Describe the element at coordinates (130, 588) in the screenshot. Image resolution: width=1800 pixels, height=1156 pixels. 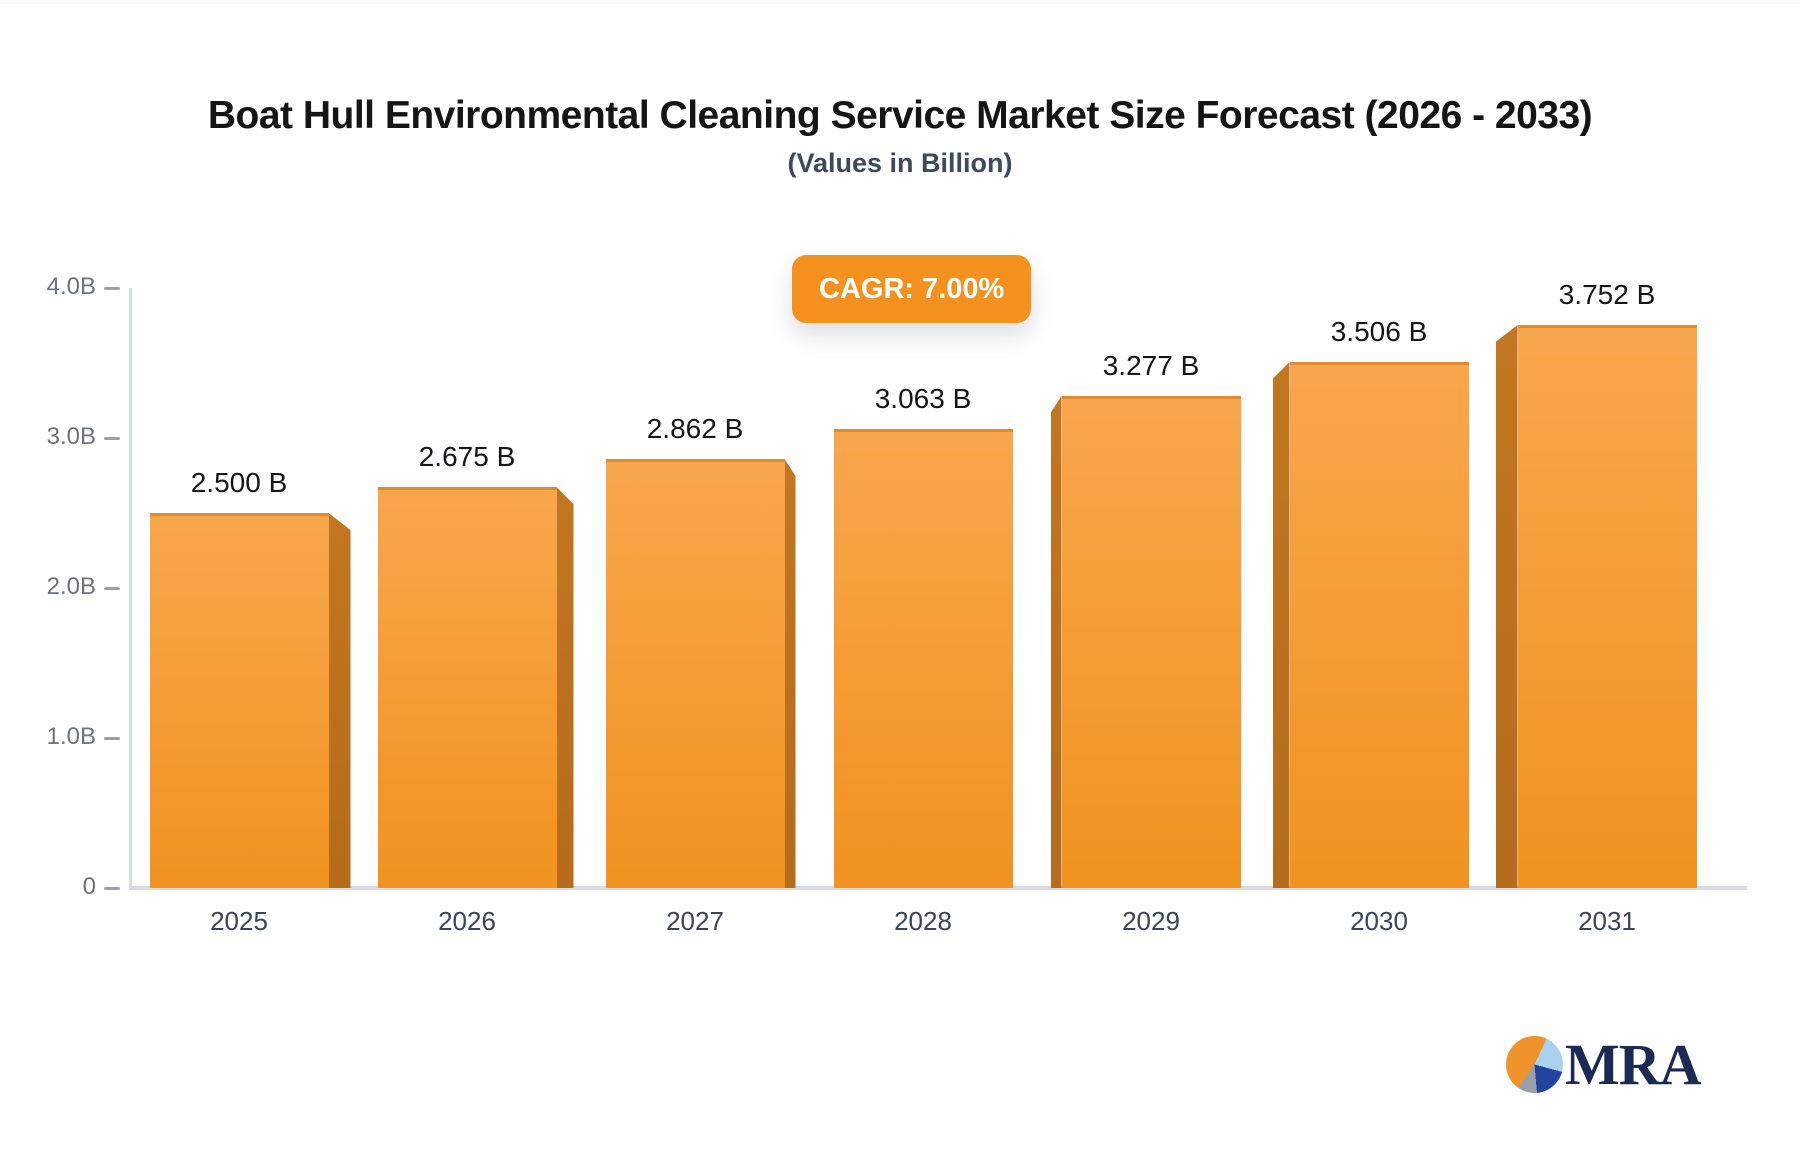
I see `y-axis-line` at that location.